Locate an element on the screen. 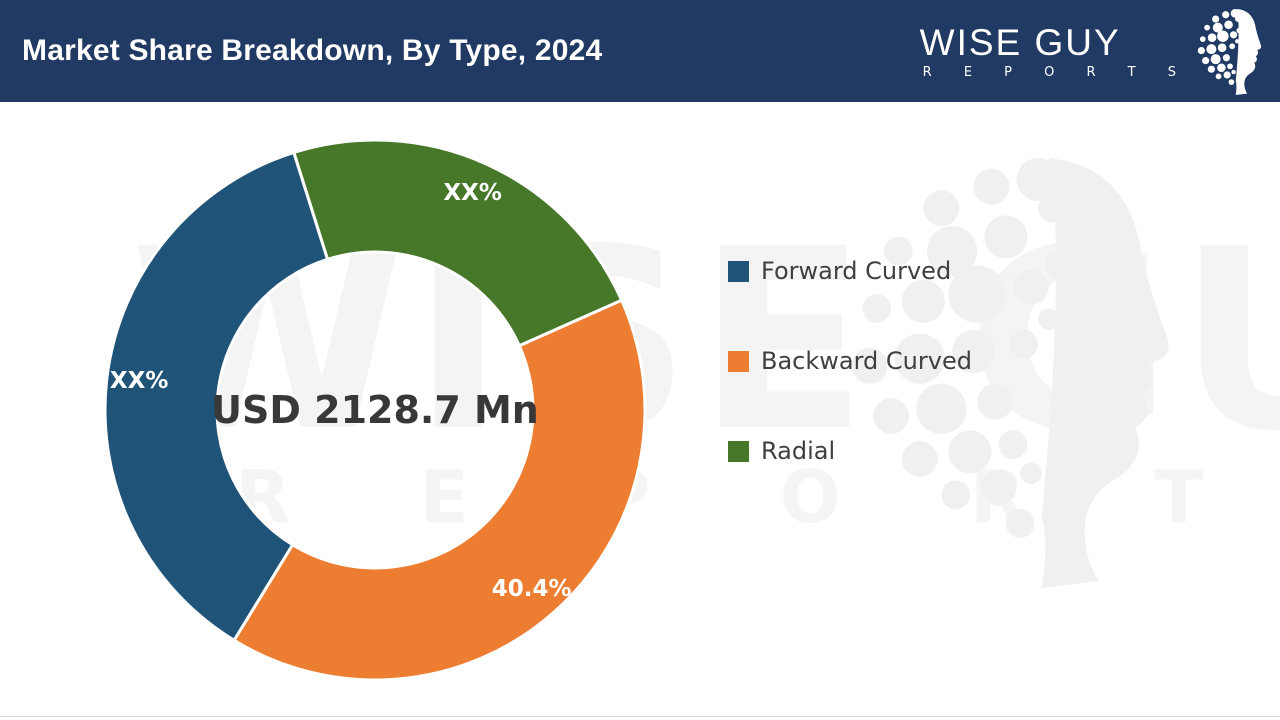 The height and width of the screenshot is (720, 1280). legend-label: Forward Curved is located at coordinates (856, 271).